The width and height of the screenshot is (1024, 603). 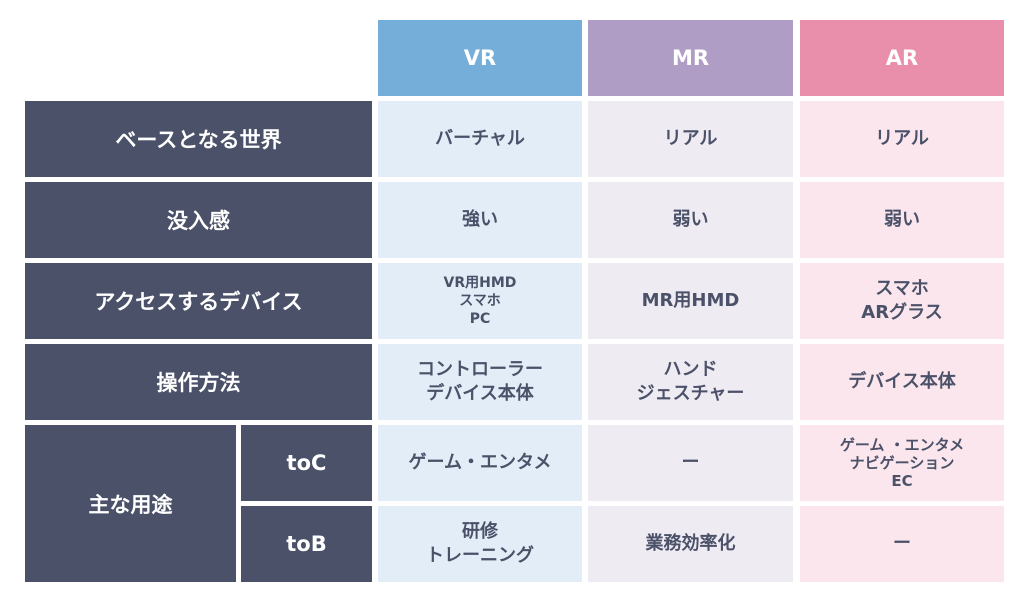 I want to click on cell-mr: MR用HMD, so click(x=690, y=301).